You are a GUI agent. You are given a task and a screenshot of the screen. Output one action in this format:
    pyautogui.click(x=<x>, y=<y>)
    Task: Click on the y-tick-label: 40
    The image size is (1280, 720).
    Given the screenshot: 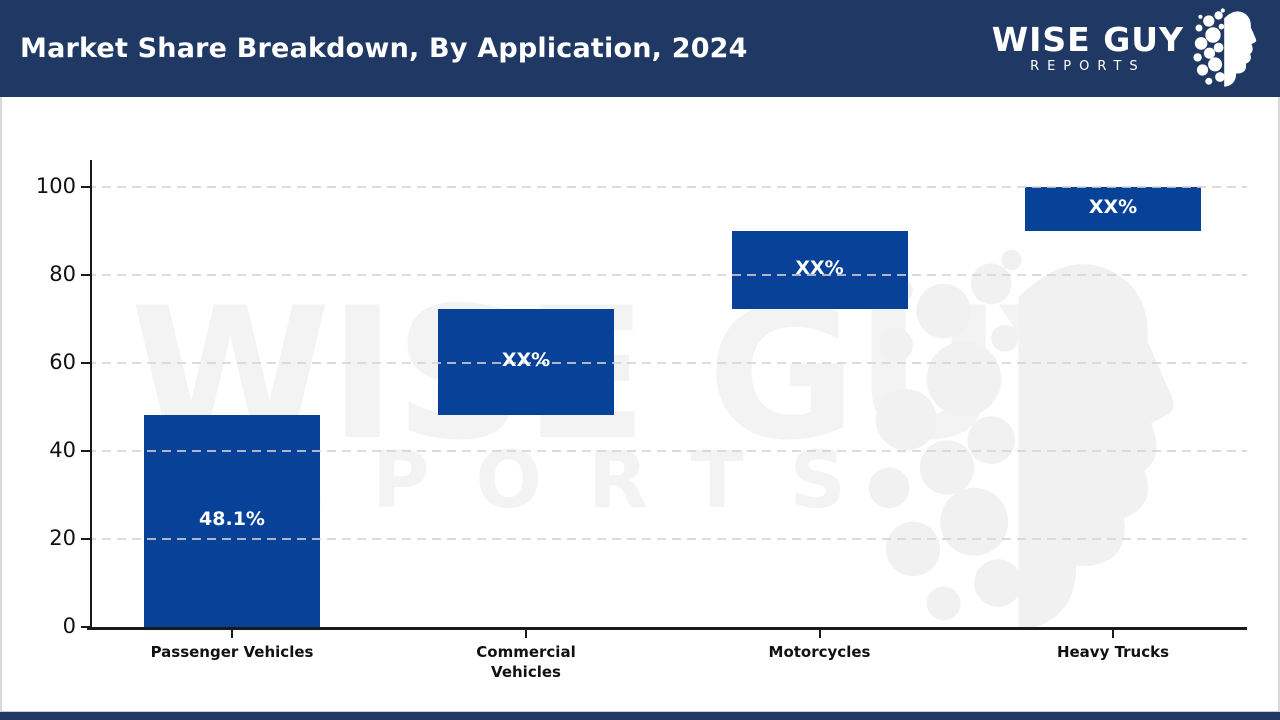 What is the action you would take?
    pyautogui.click(x=62, y=450)
    